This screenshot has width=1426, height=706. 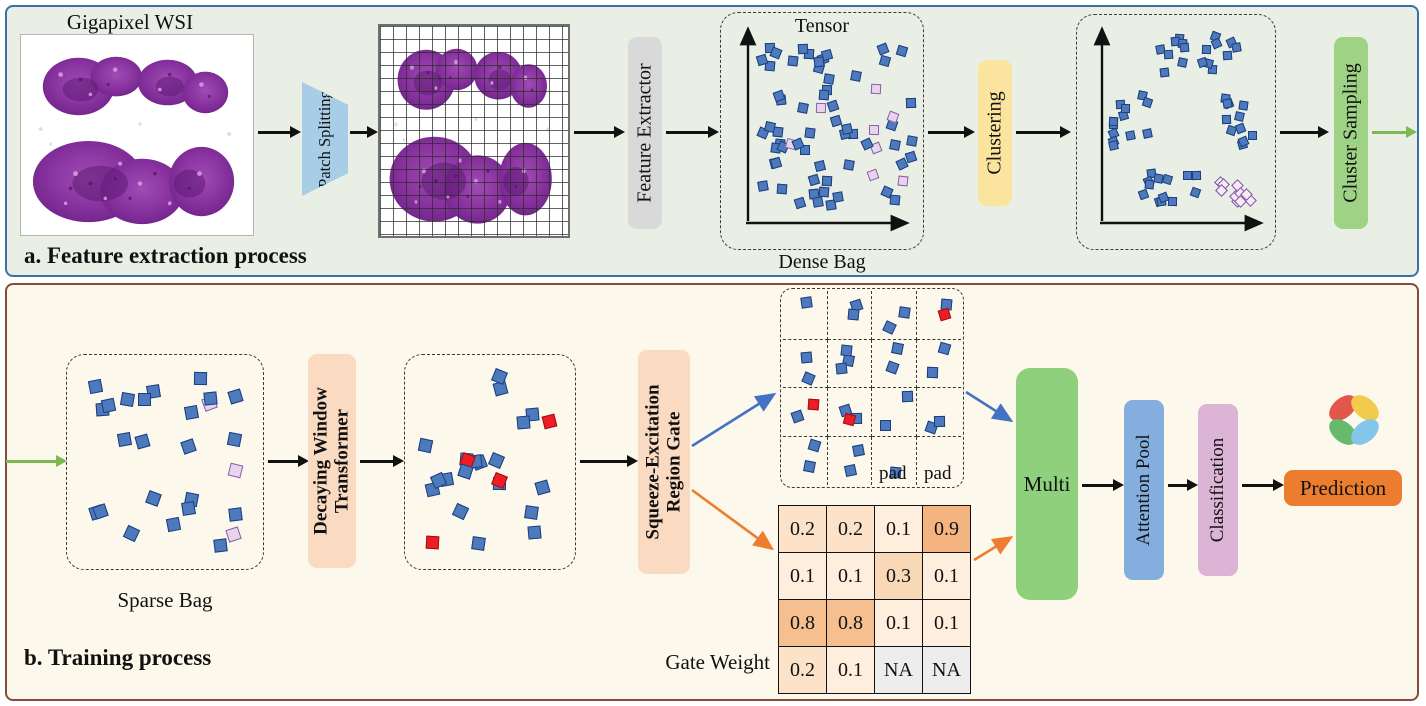 I want to click on gate-weight-cell: 0.9, so click(x=946, y=529).